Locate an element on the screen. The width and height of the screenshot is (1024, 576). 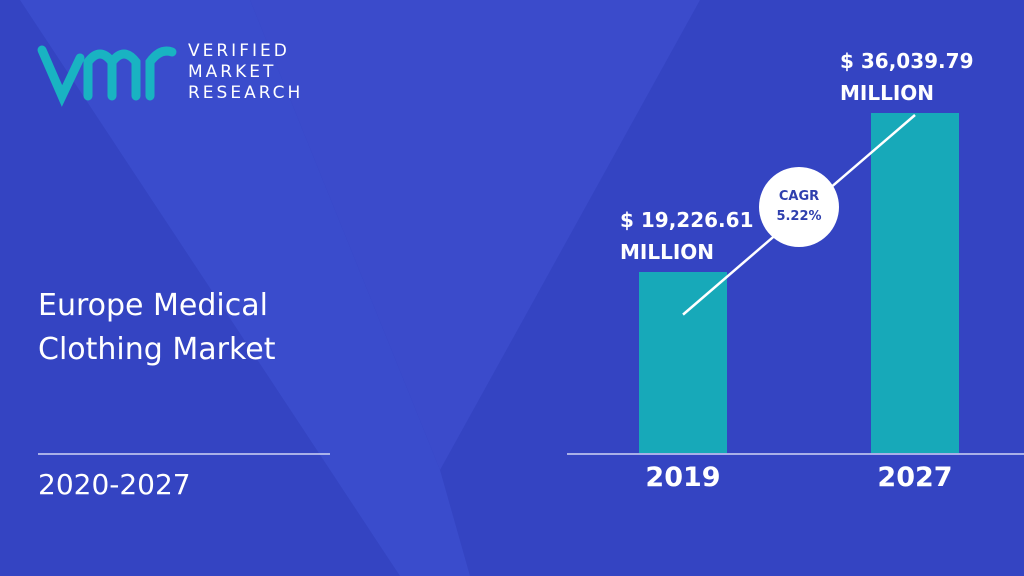
cagr-value: 5.22% is located at coordinates (799, 216).